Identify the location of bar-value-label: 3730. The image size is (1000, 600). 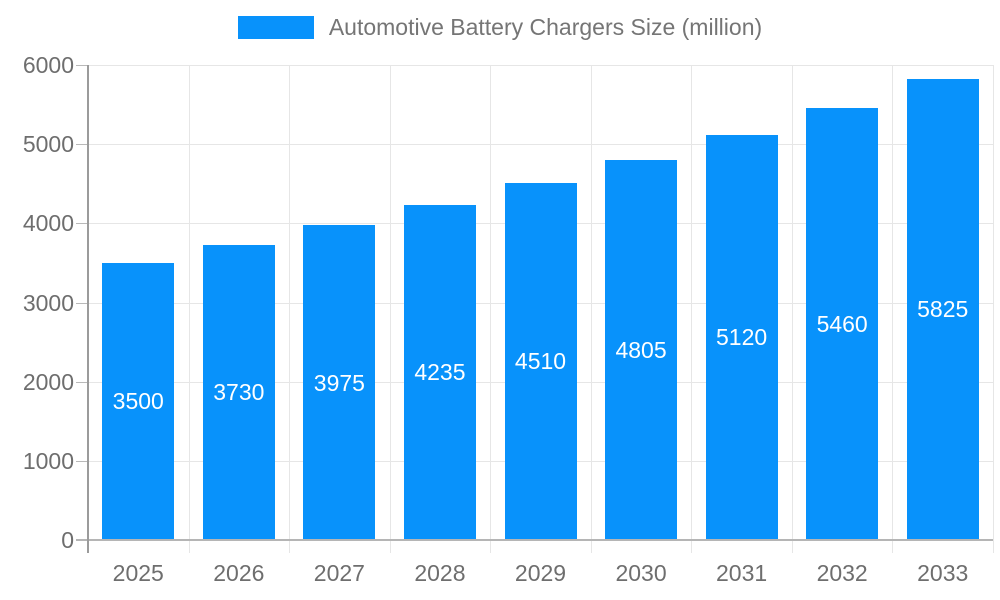
(239, 392).